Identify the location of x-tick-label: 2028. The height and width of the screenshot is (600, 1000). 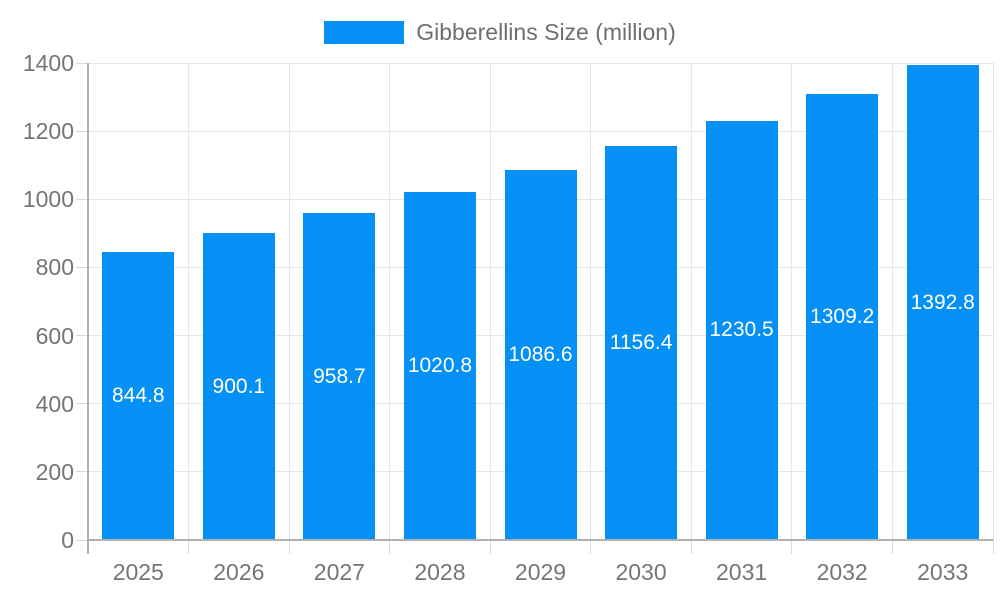
(440, 572).